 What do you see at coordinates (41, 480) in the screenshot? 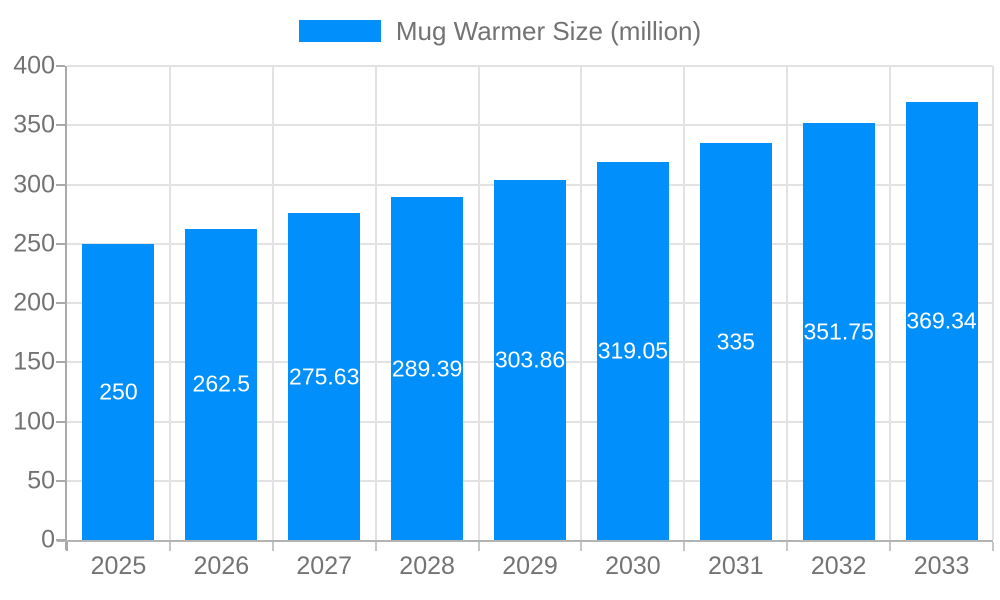
I see `y-axis-tick-label: 50` at bounding box center [41, 480].